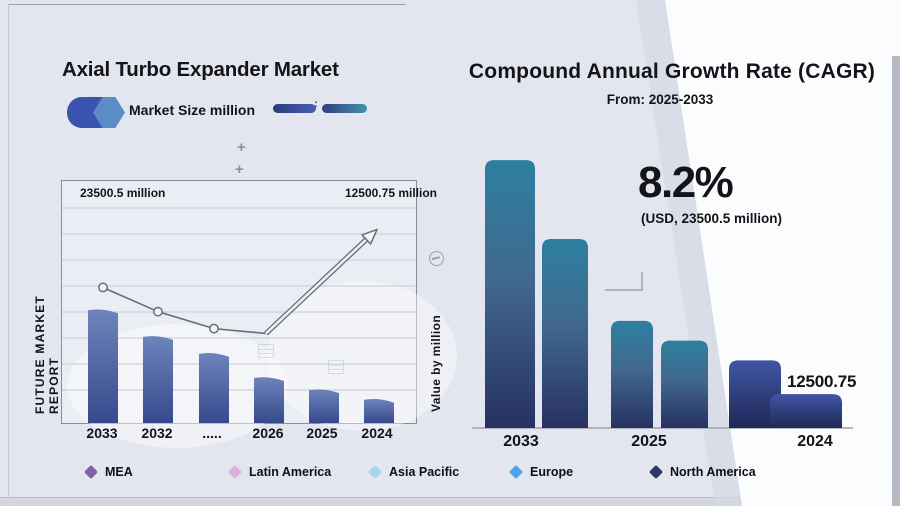  Describe the element at coordinates (322, 433) in the screenshot. I see `left-x-label: 2025` at that location.